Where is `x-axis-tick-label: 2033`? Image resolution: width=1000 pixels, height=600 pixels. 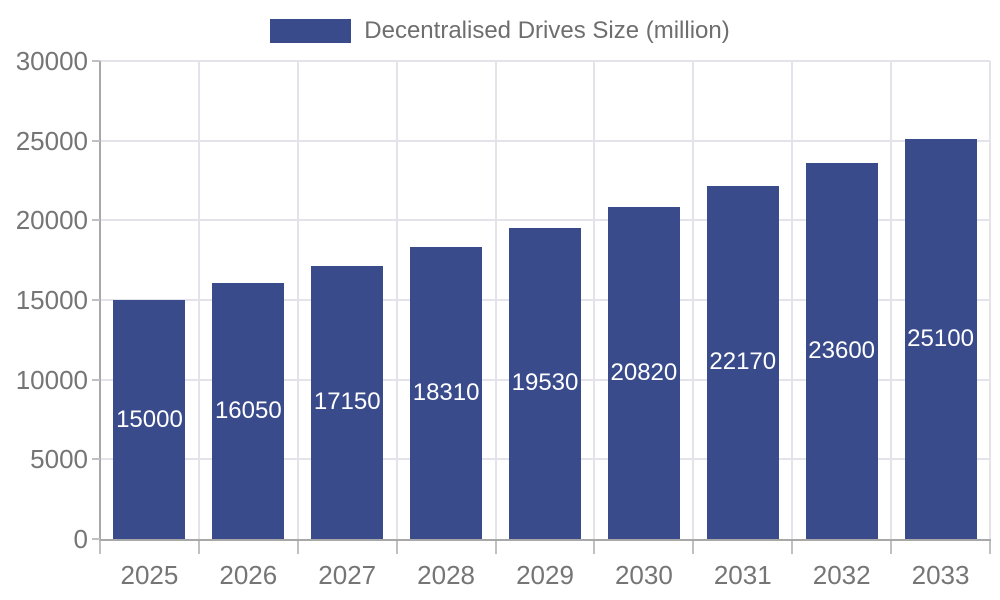
x-axis-tick-label: 2033 is located at coordinates (940, 575).